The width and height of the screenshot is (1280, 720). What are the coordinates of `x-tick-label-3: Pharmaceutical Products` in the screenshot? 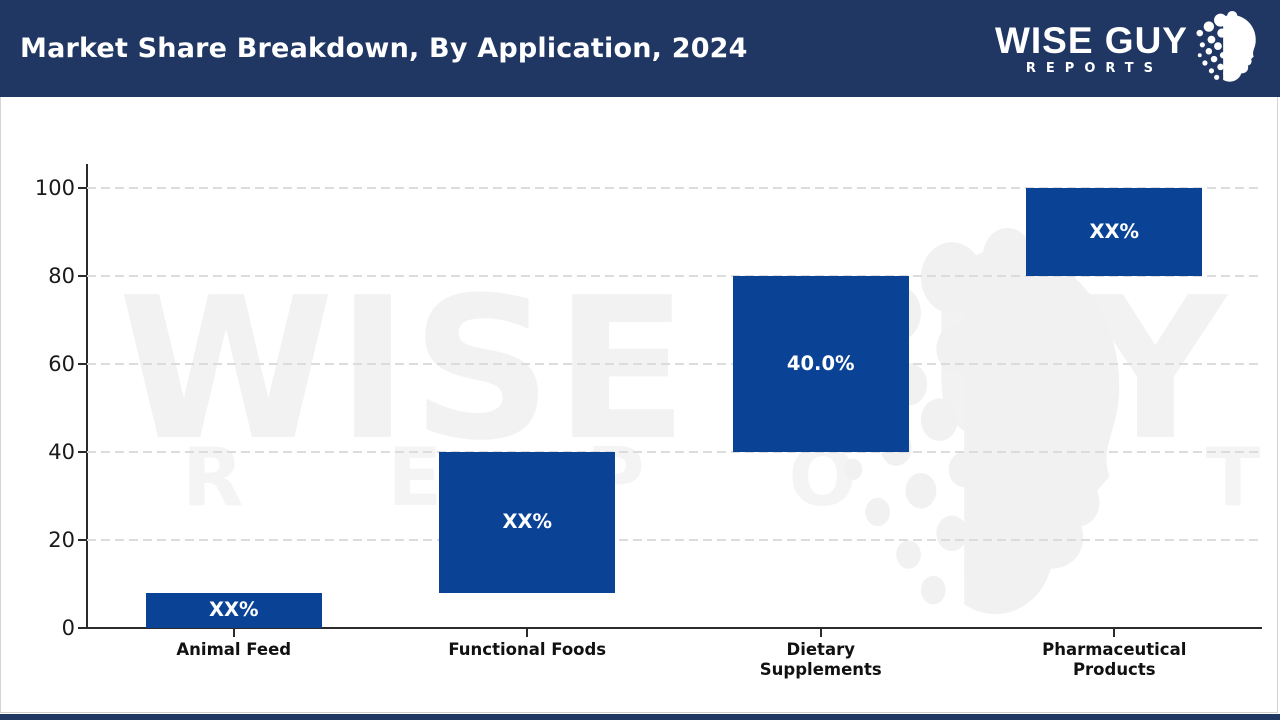 It's located at (1114, 659).